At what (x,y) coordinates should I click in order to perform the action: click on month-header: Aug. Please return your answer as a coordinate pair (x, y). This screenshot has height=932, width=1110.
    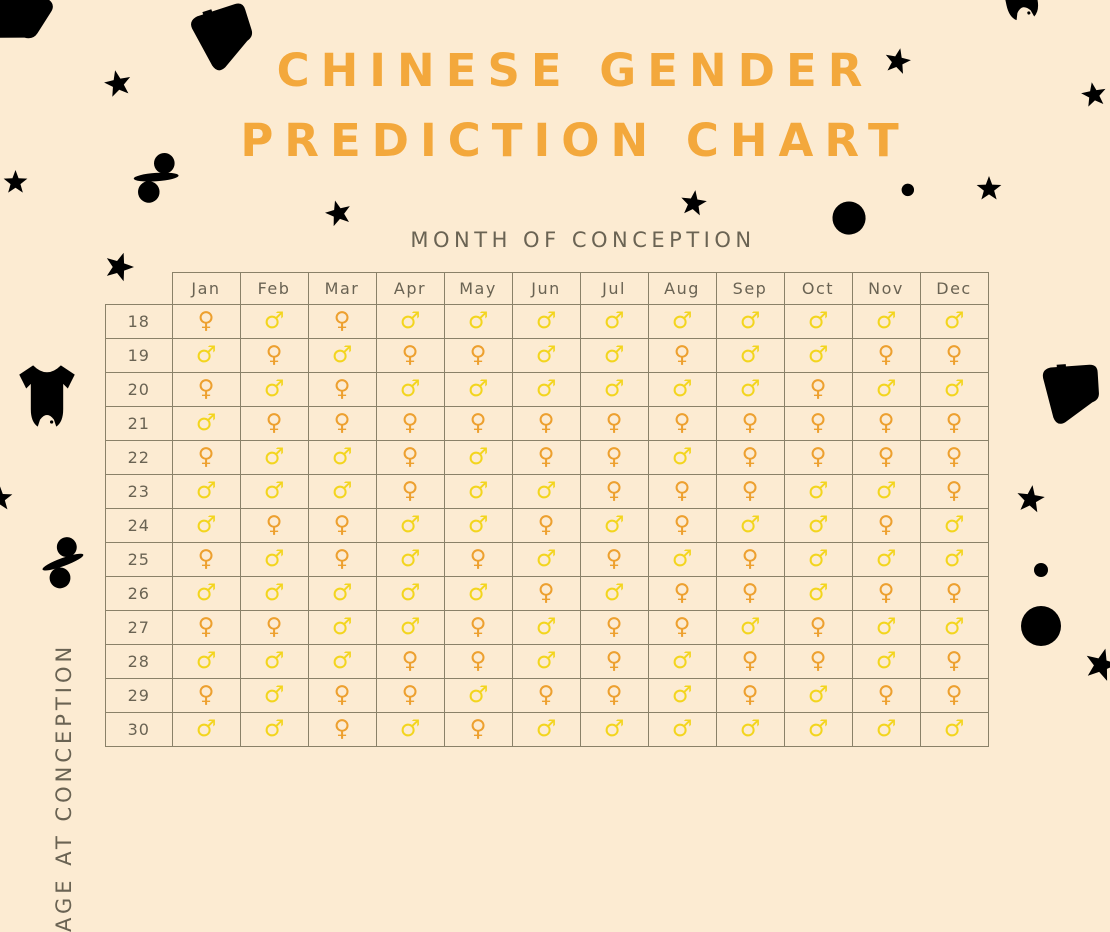
    Looking at the image, I should click on (682, 288).